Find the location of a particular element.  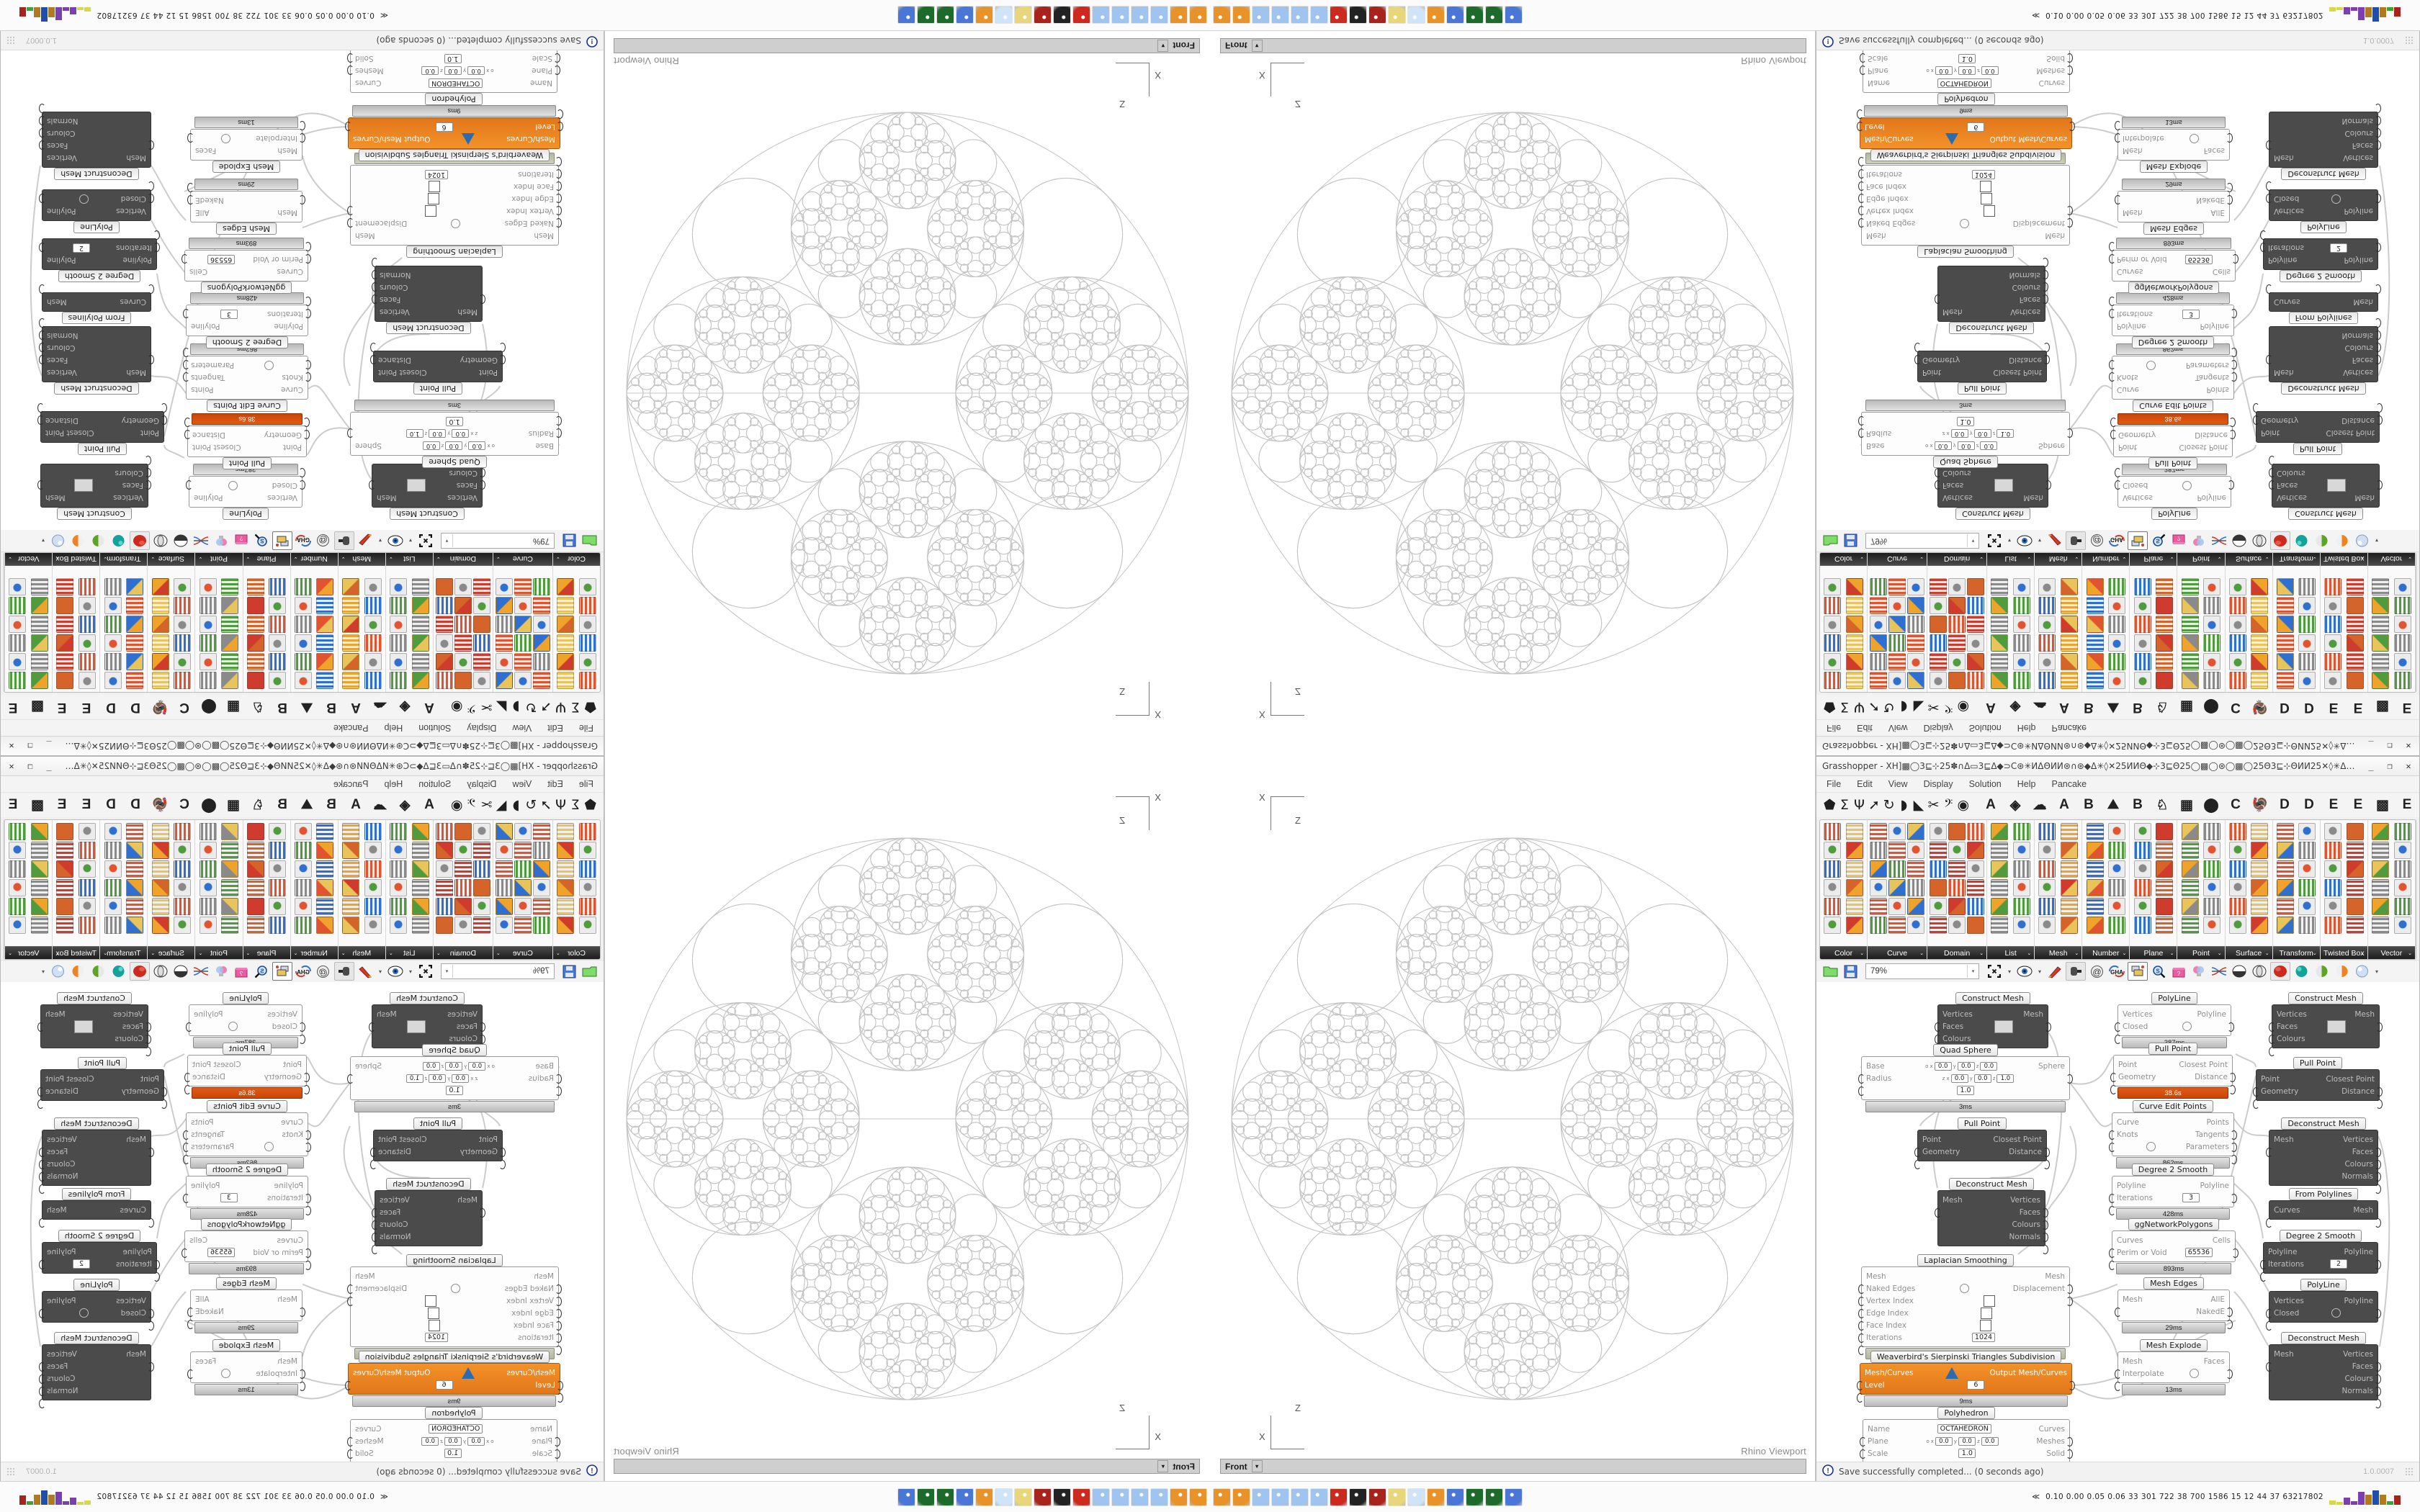

gh-component-construct-mesh-b: Construct Mesh Vertices Mesh Faces Colours is located at coordinates (94, 488).